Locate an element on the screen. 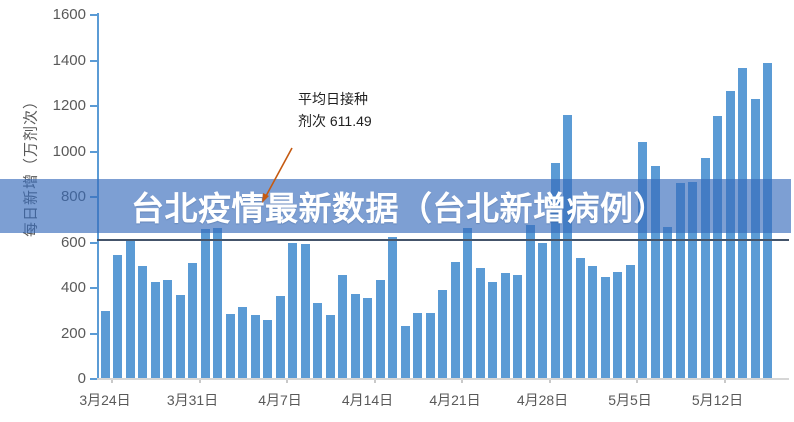  x-axis-tick-label: 3月31日 is located at coordinates (192, 400).